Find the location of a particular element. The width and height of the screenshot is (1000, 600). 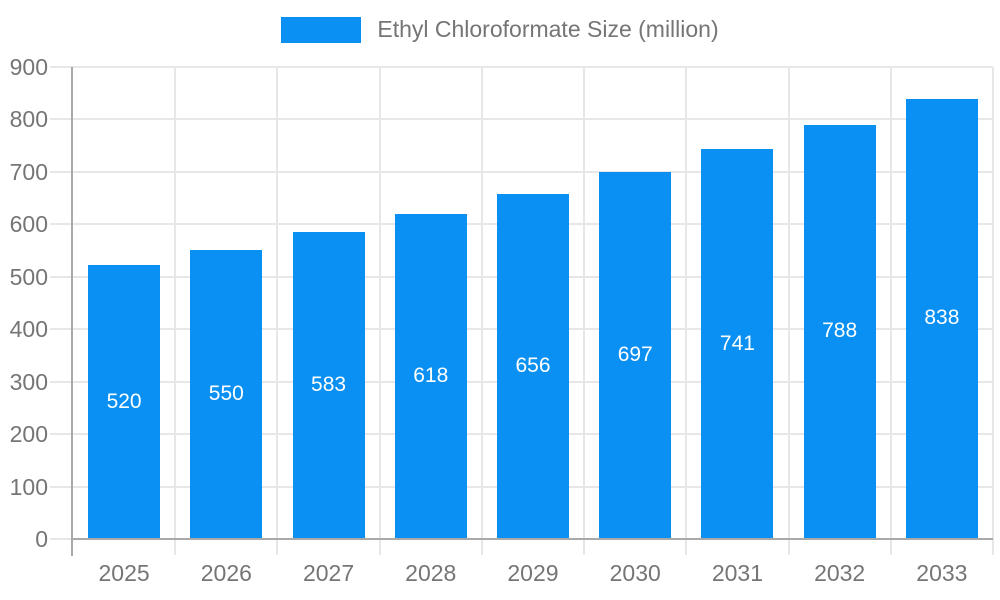

y-axis-tick-label-0: 0 is located at coordinates (41, 539).